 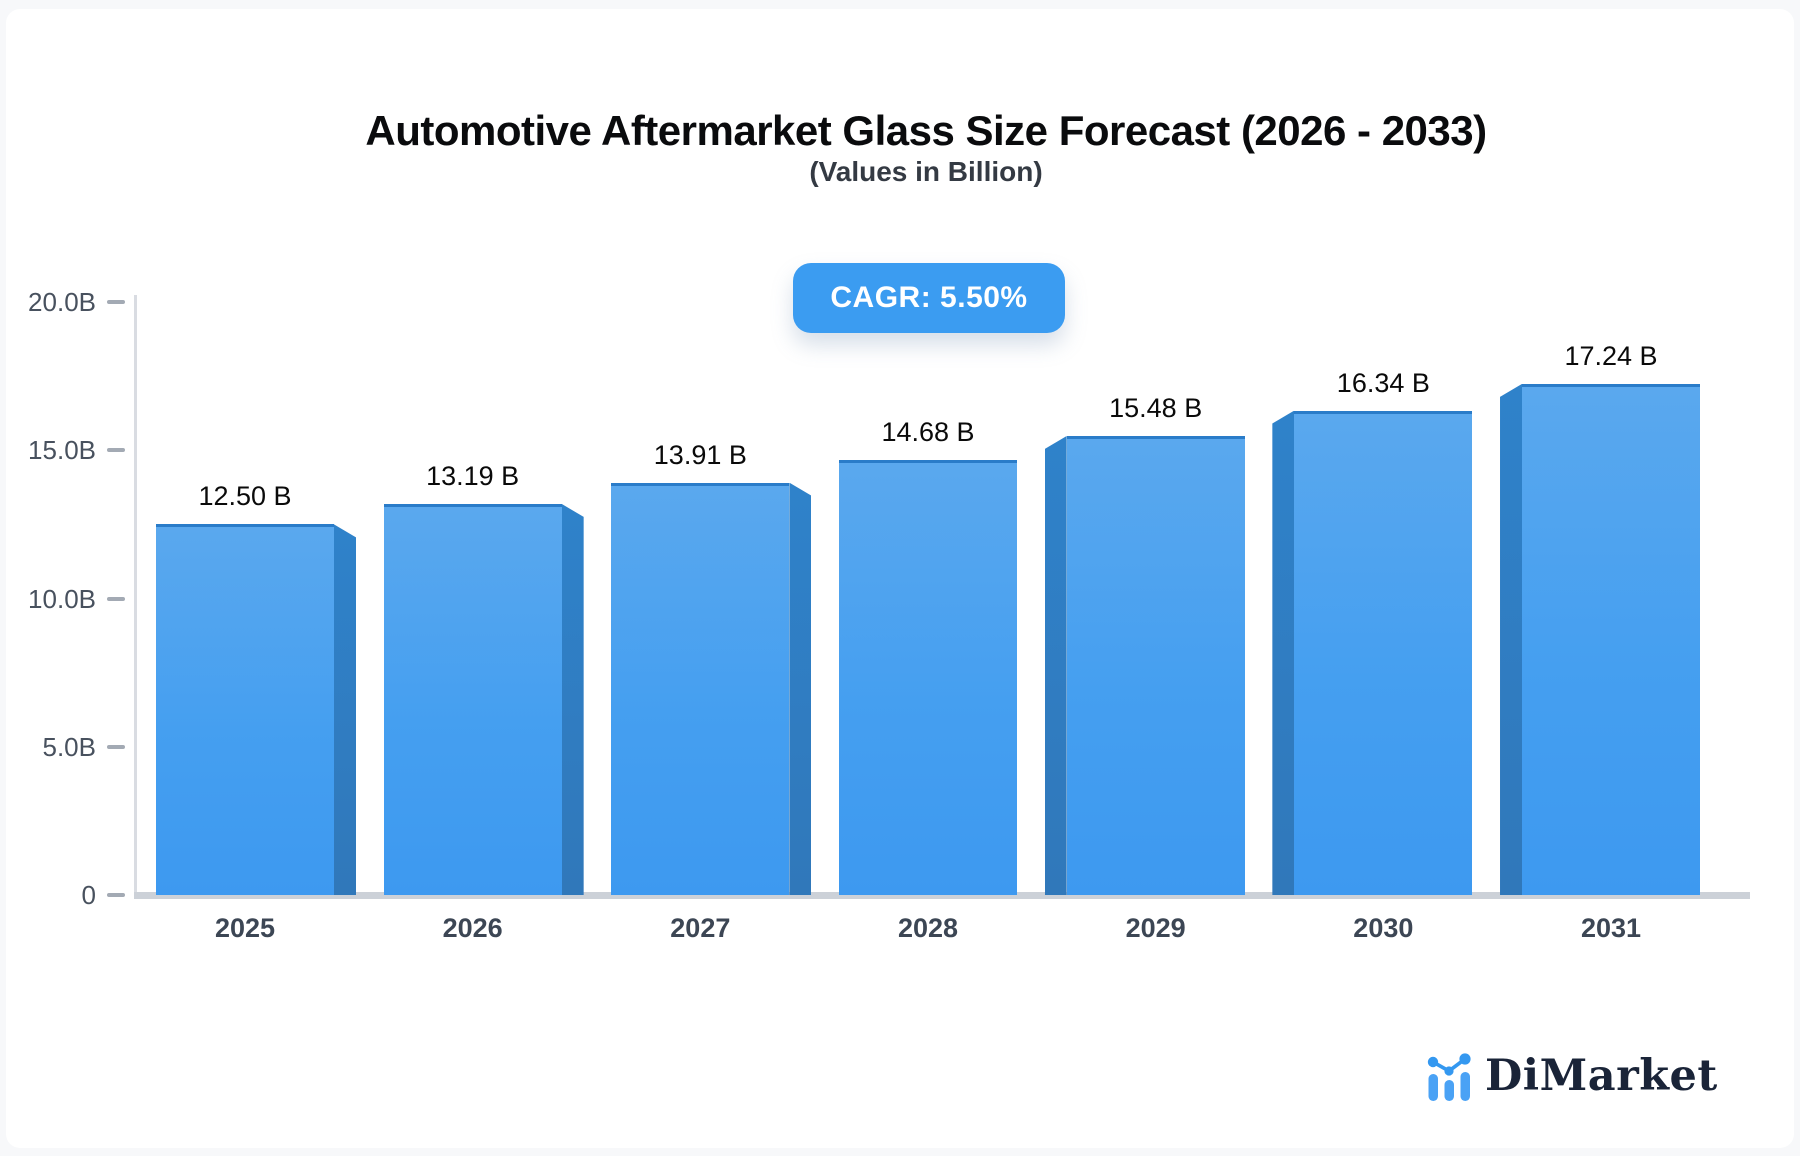 What do you see at coordinates (926, 171) in the screenshot?
I see `chart-subtitle: (Values in Billion)` at bounding box center [926, 171].